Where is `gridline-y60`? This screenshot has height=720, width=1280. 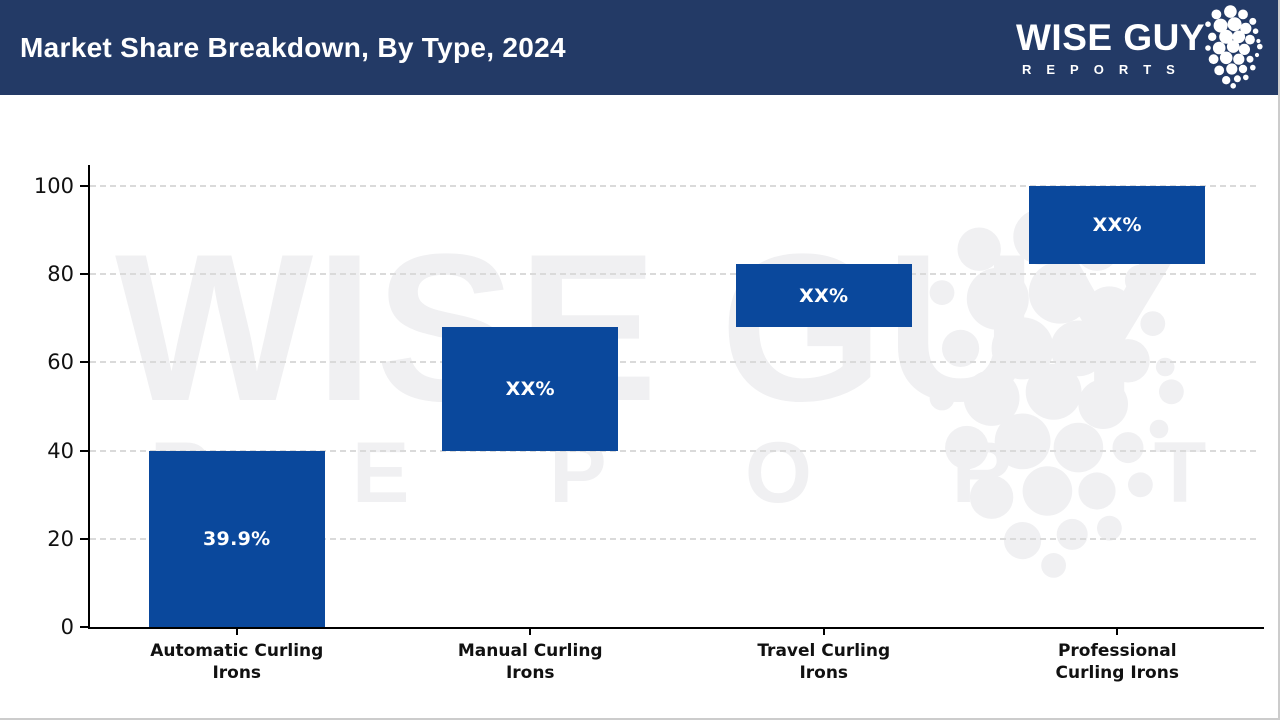
gridline-y60 is located at coordinates (673, 362).